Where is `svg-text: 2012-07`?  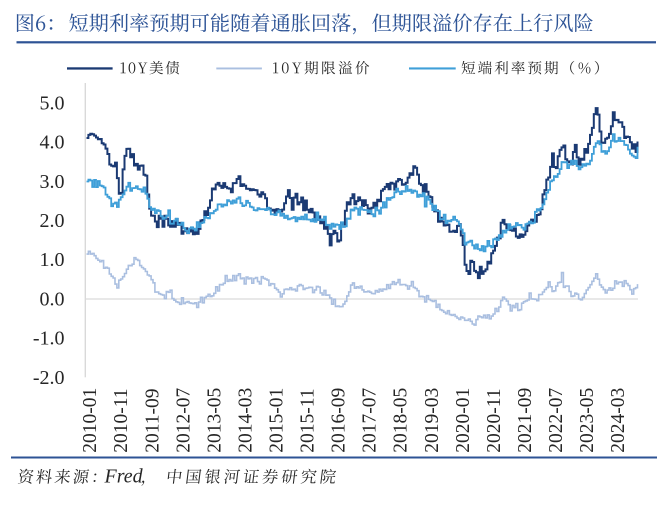 svg-text: 2012-07 is located at coordinates (183, 420).